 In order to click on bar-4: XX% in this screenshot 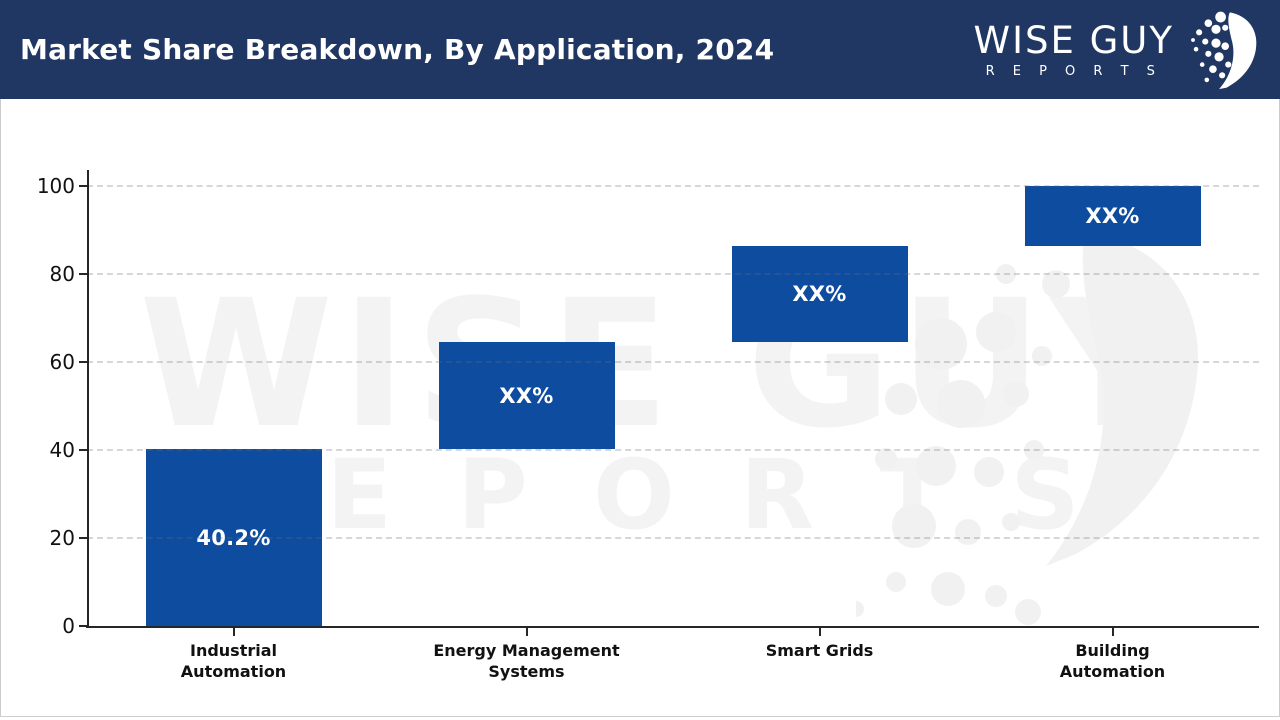, I will do `click(1112, 216)`.